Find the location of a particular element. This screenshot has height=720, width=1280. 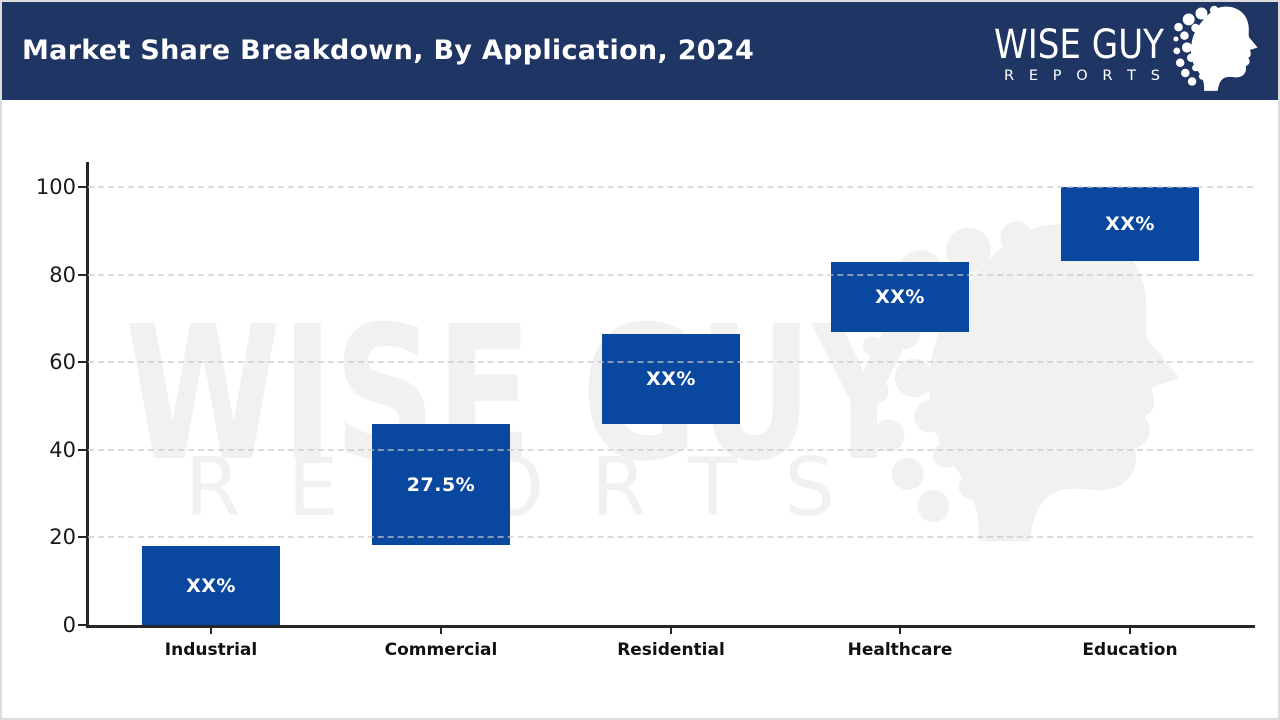

y-axis-spine is located at coordinates (87, 394).